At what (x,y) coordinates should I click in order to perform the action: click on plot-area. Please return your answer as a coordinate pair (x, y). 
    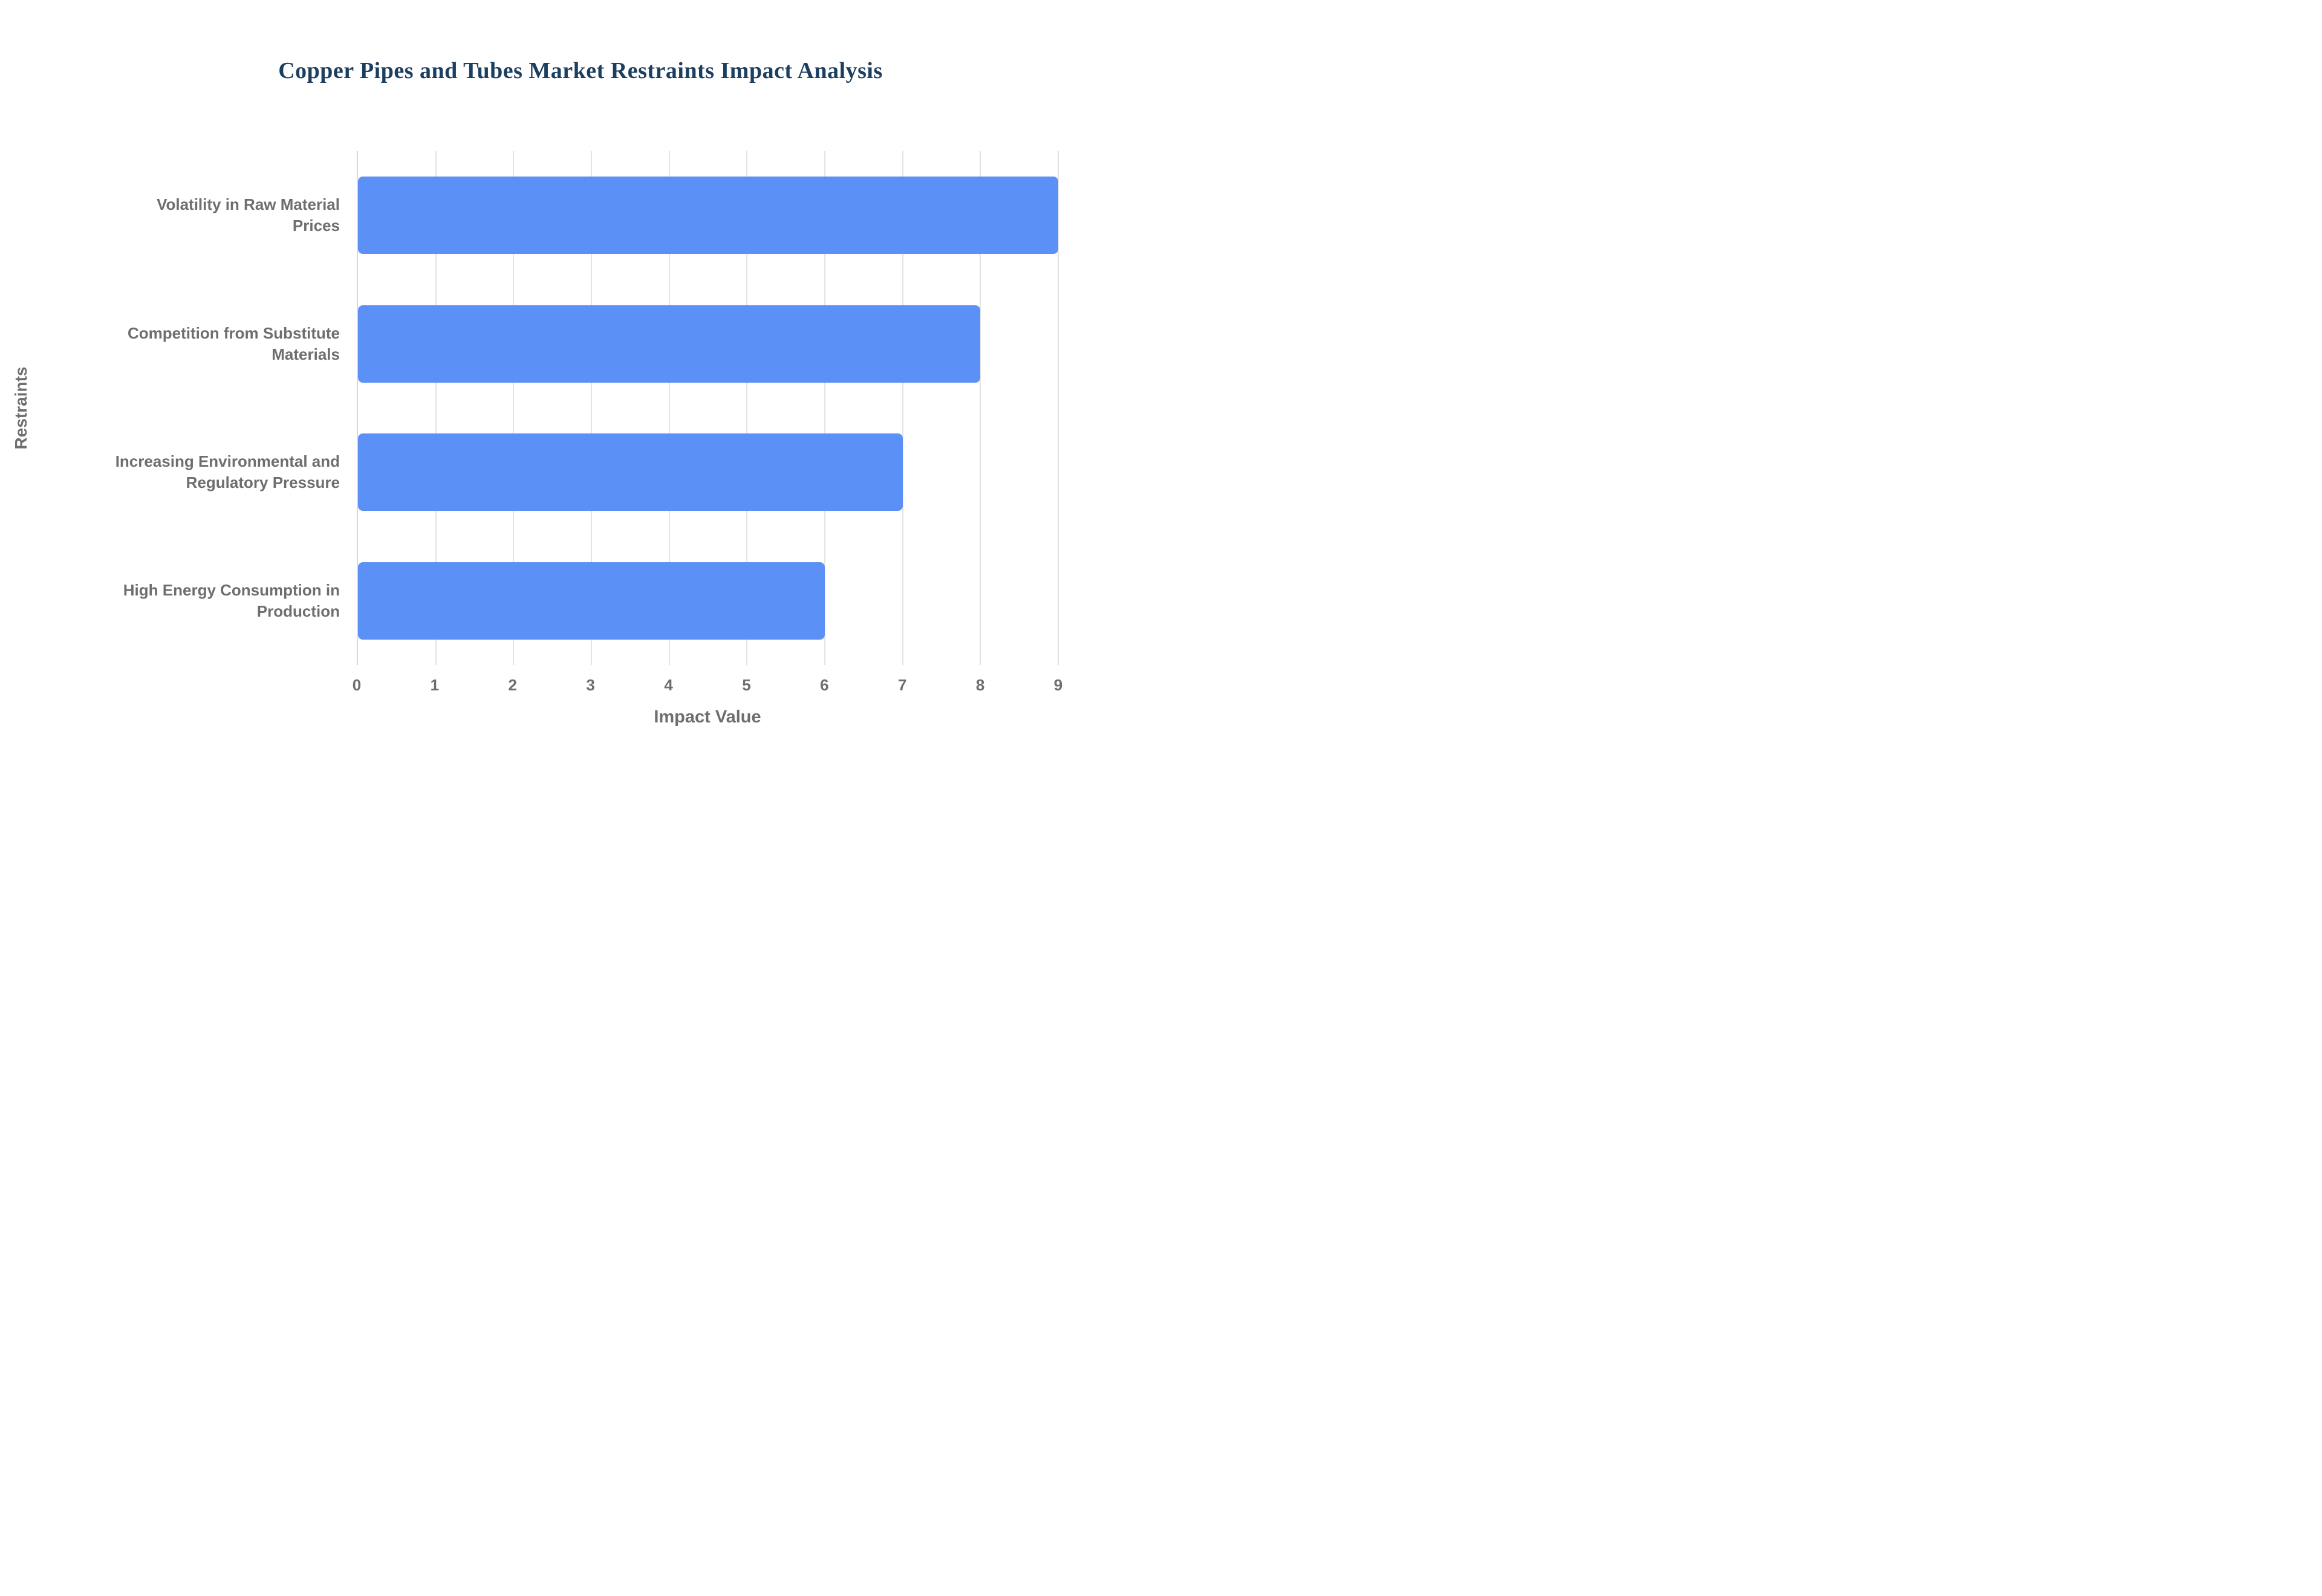
    Looking at the image, I should click on (708, 408).